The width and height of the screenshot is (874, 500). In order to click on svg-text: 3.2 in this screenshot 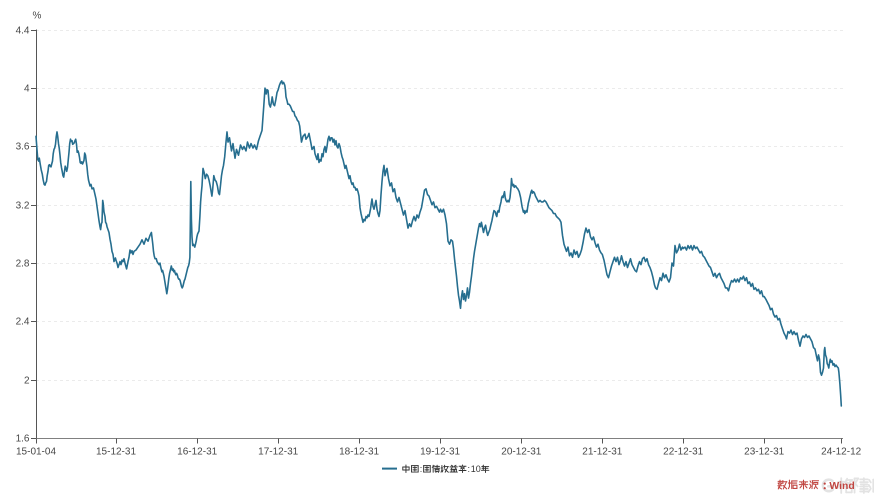, I will do `click(23, 206)`.